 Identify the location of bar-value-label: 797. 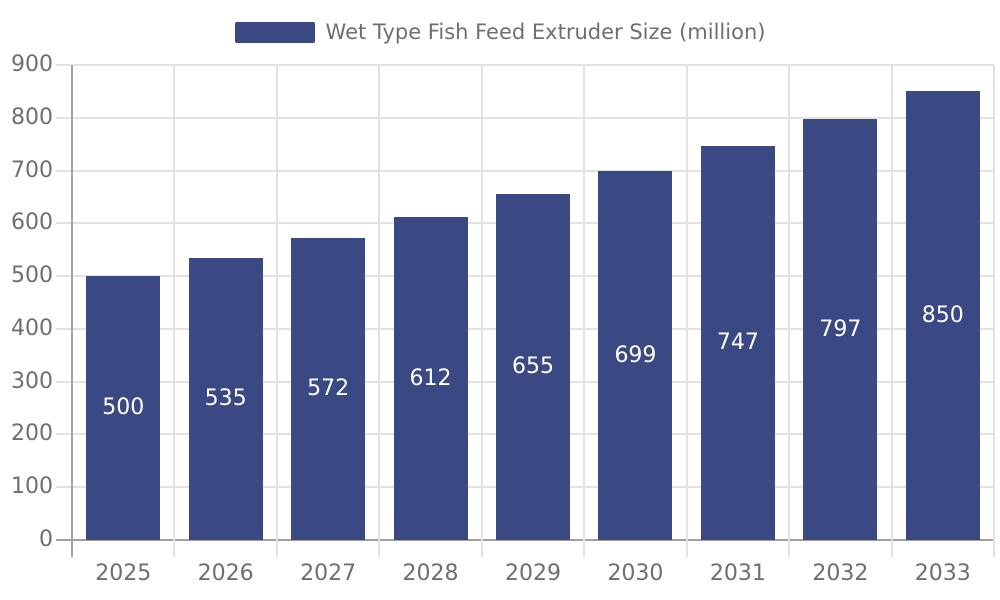
(840, 329).